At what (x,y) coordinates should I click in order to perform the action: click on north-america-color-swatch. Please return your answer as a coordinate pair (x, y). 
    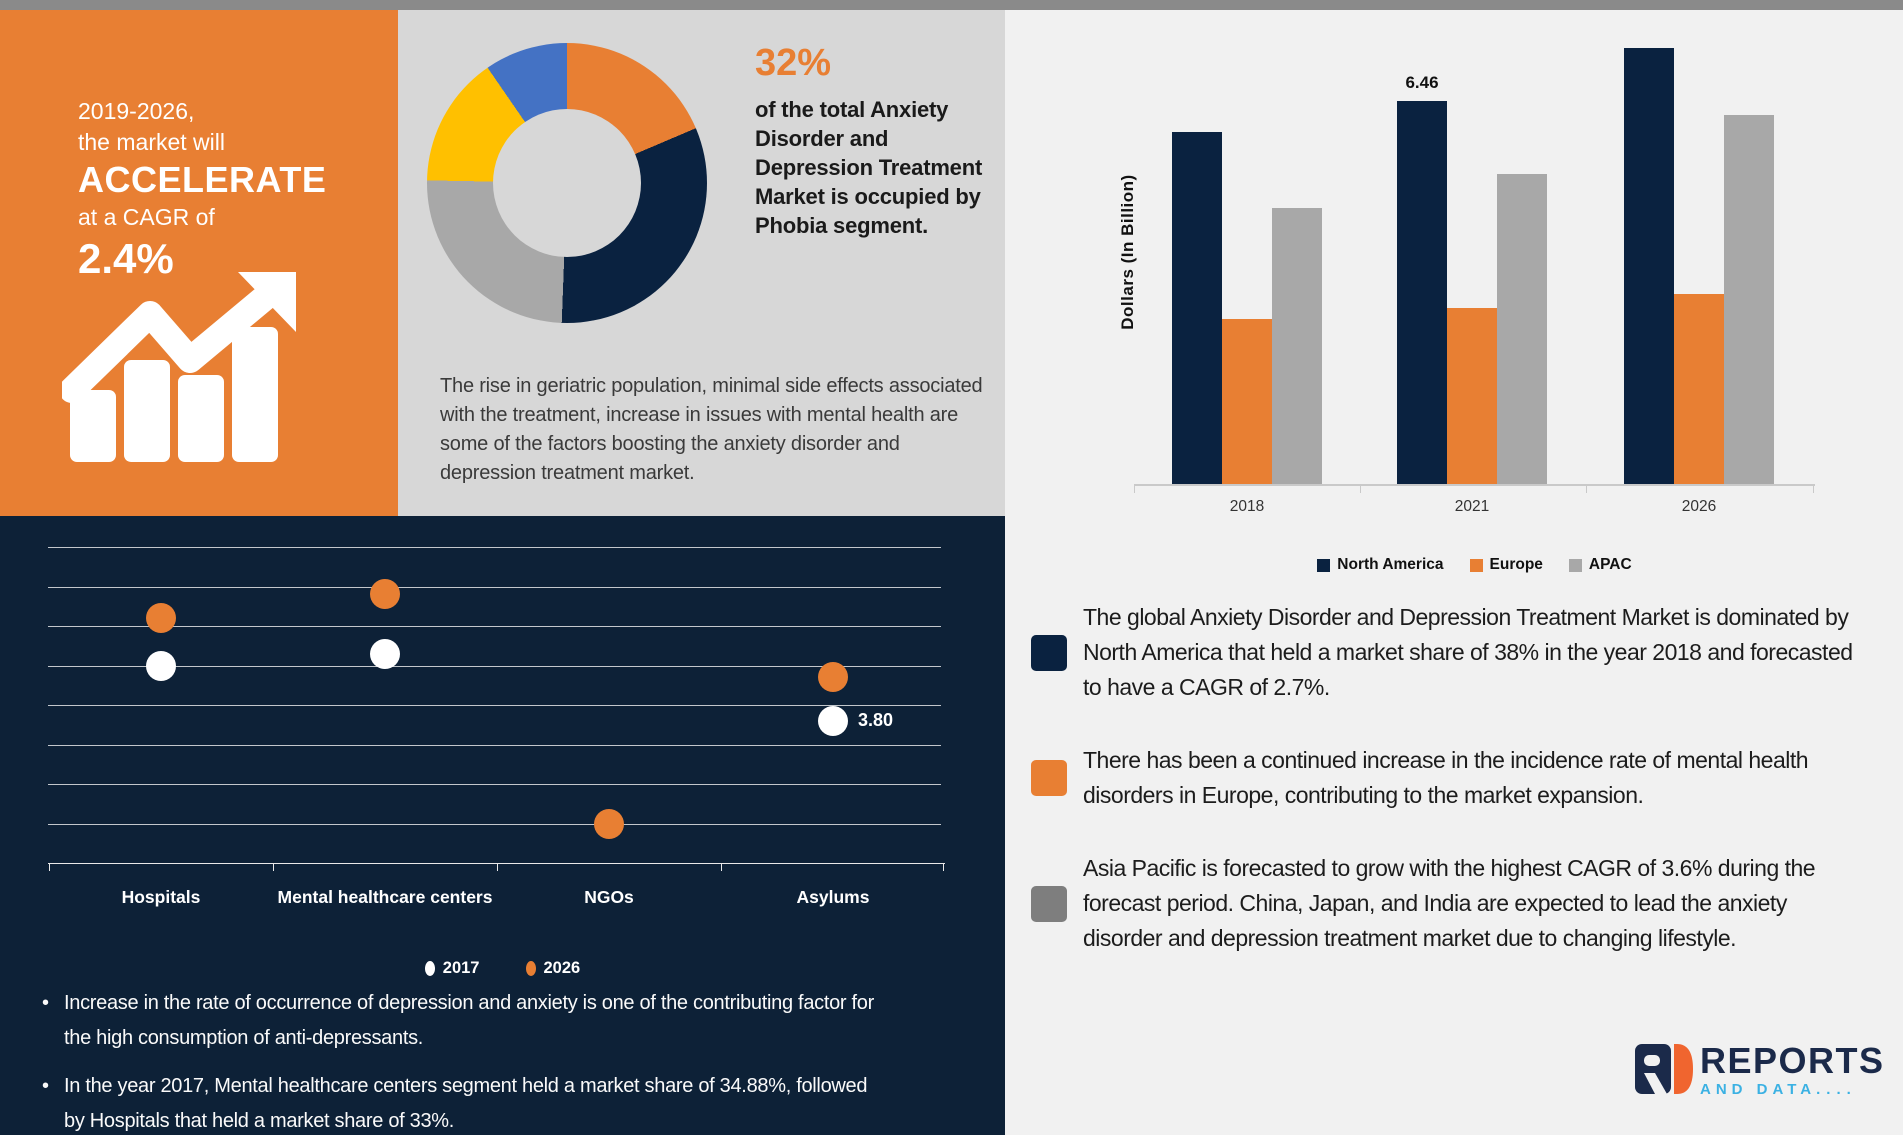
    Looking at the image, I should click on (1049, 652).